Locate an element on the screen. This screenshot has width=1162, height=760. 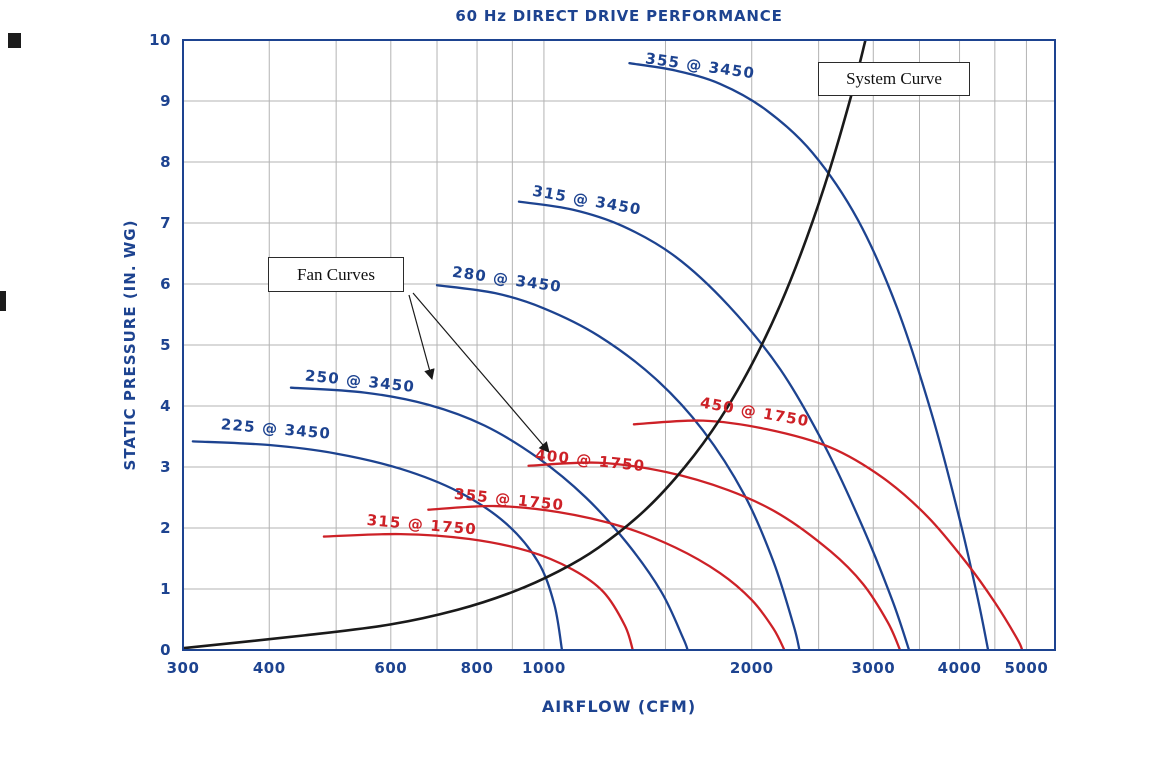
curve-label-355-1750: 355 @ 1750 is located at coordinates (509, 499).